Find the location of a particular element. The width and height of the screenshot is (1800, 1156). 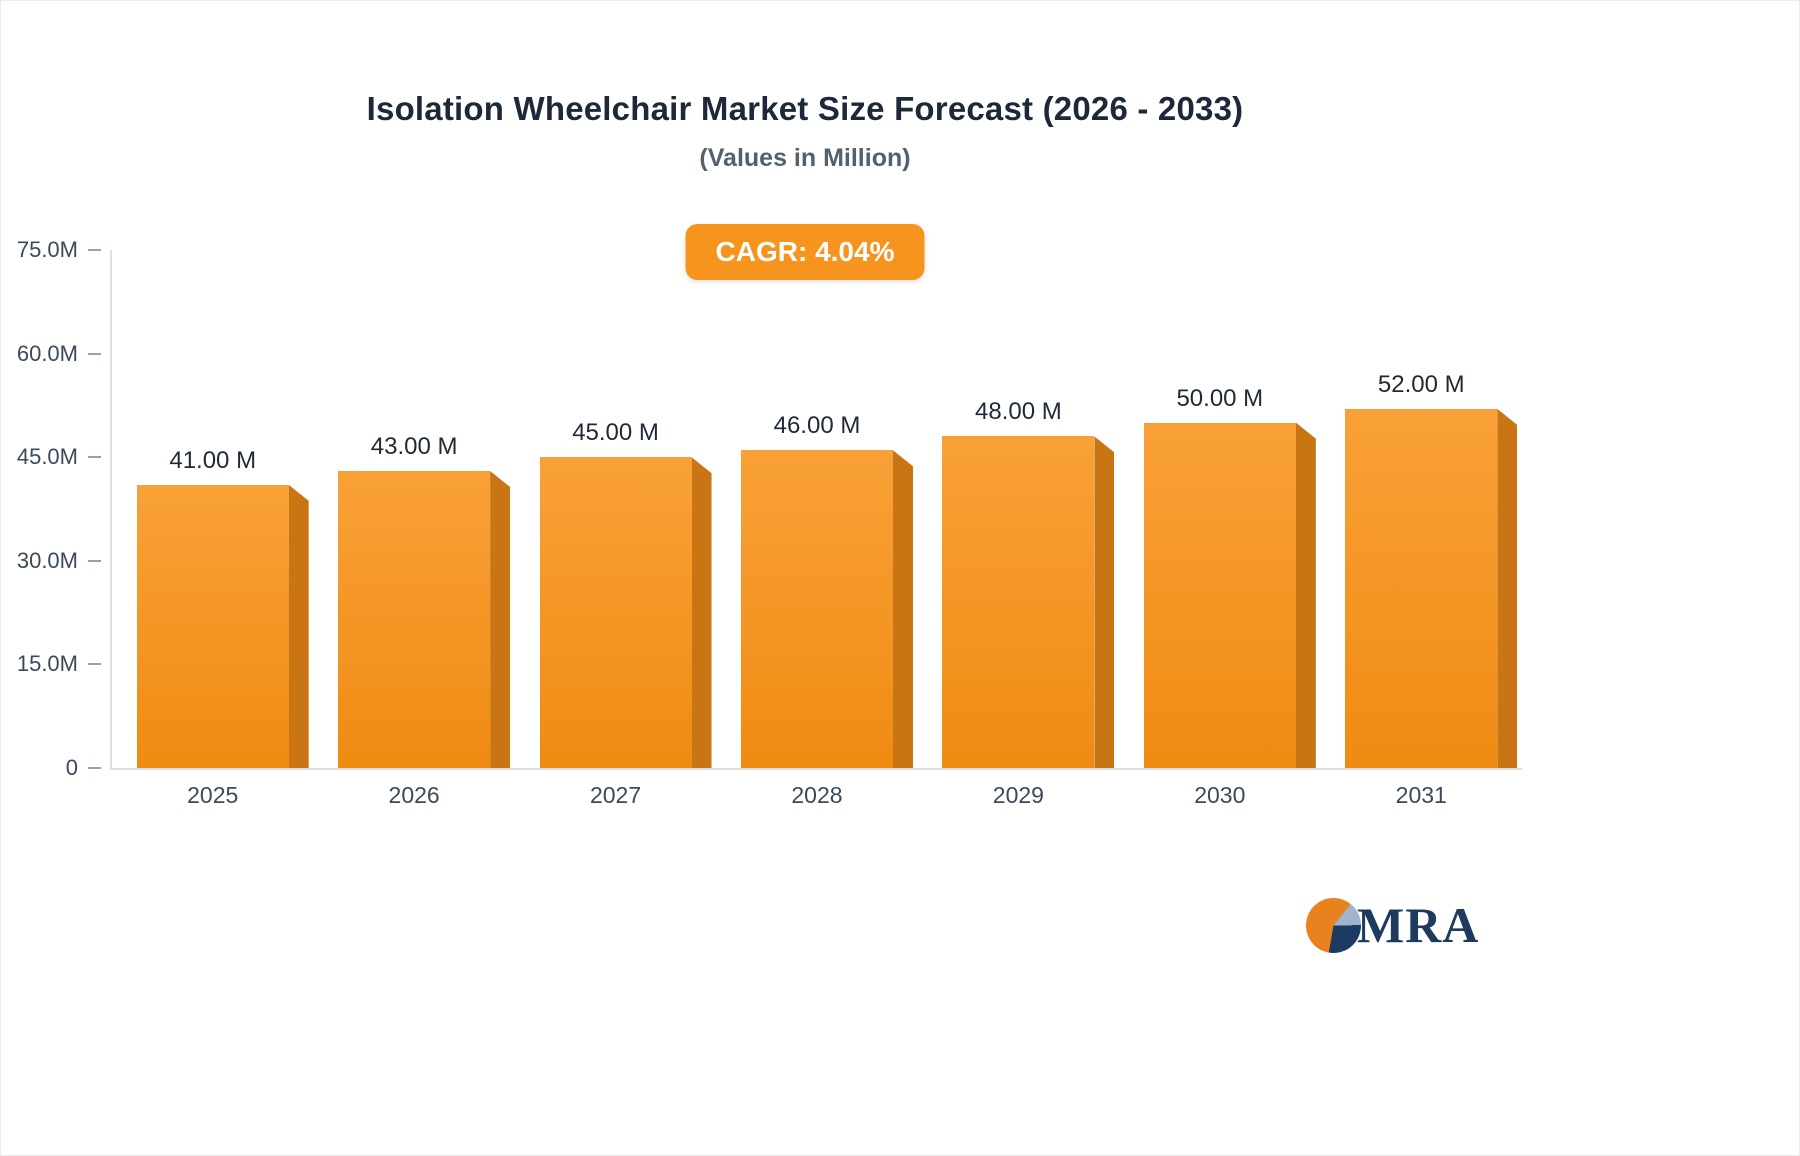

pie-chart-logo-icon is located at coordinates (1333, 925).